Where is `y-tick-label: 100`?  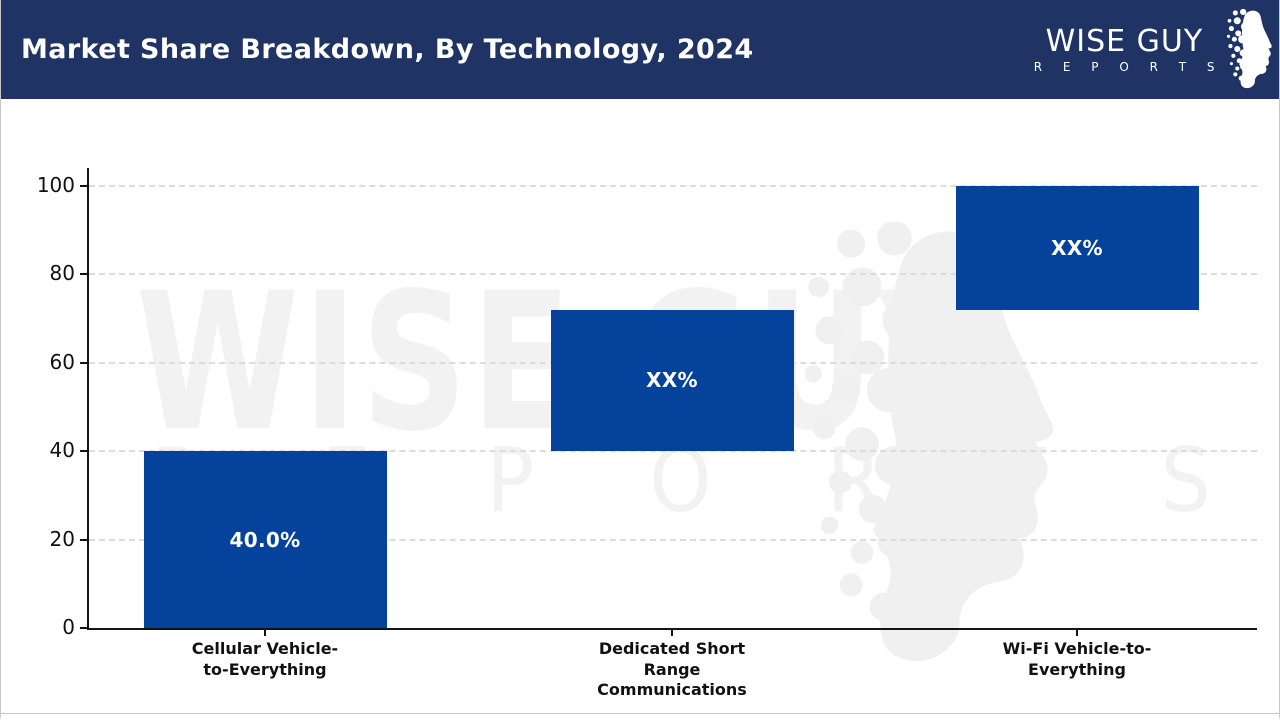 y-tick-label: 100 is located at coordinates (55, 185).